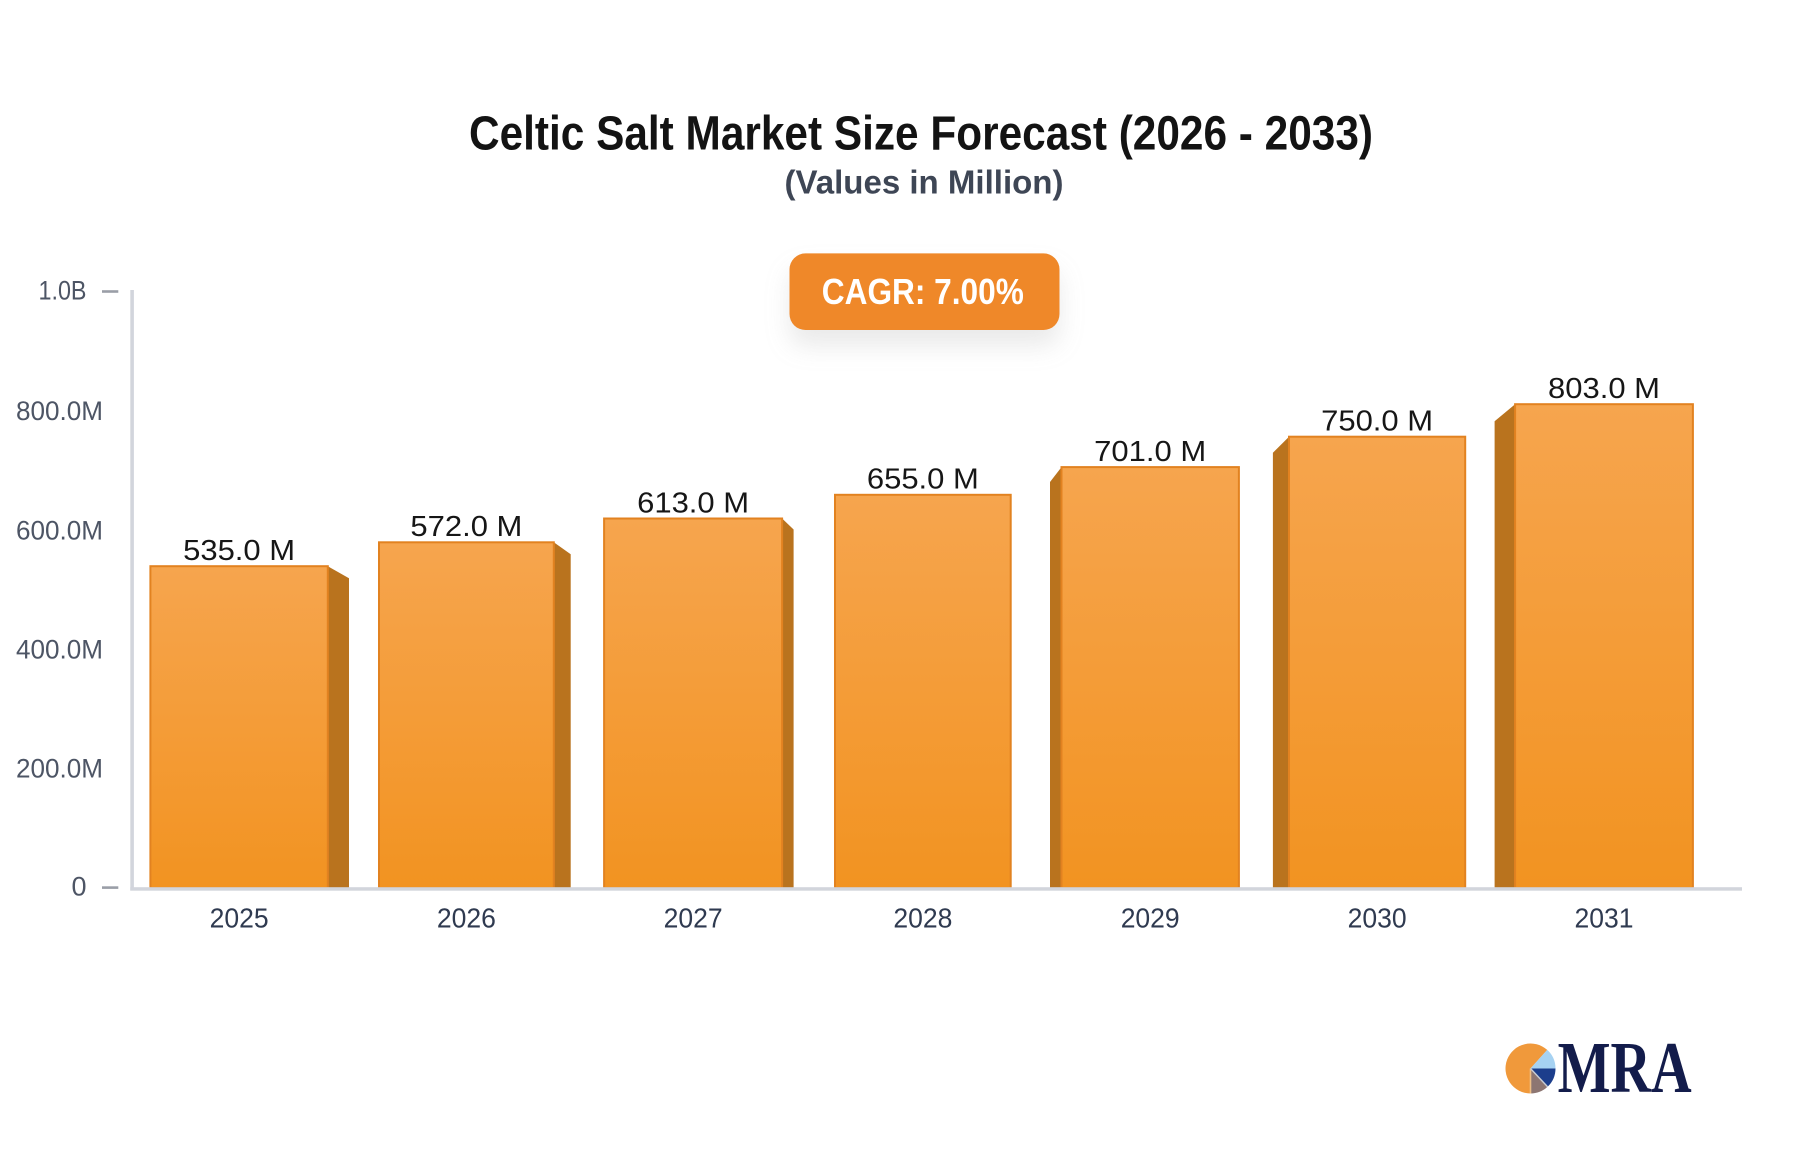 The height and width of the screenshot is (1156, 1800). Describe the element at coordinates (63, 291) in the screenshot. I see `svg-text: 1.0B` at that location.